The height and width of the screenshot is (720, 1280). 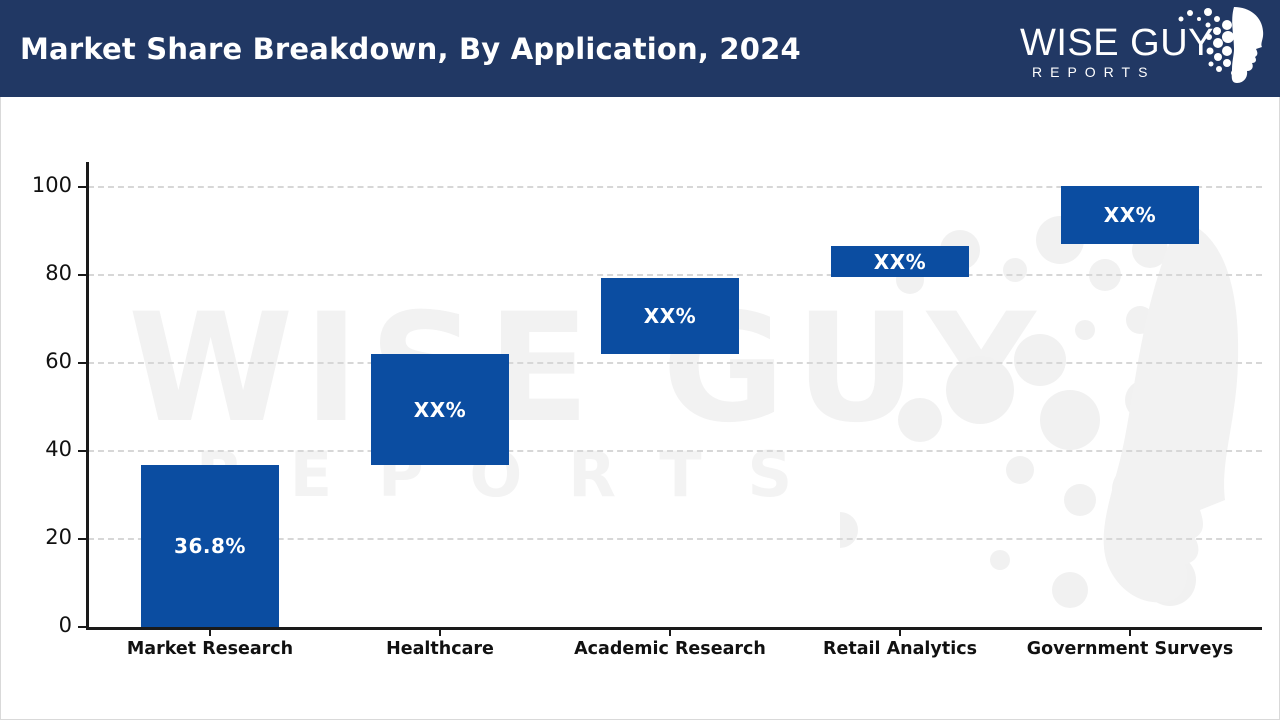 I want to click on logo-graphic: WISE GUY REPORTS, so click(x=1142, y=44).